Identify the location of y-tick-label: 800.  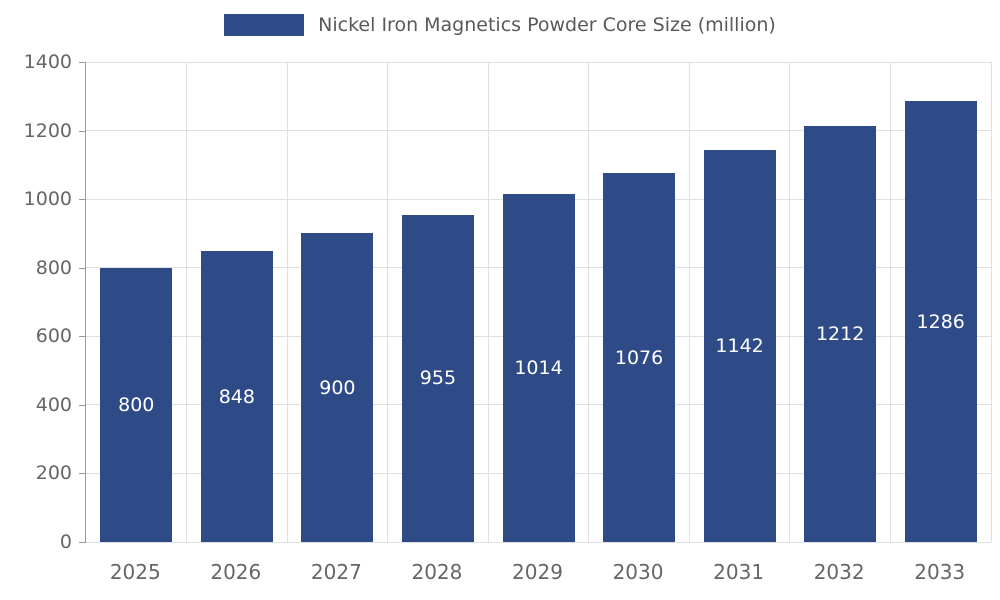
(53, 267).